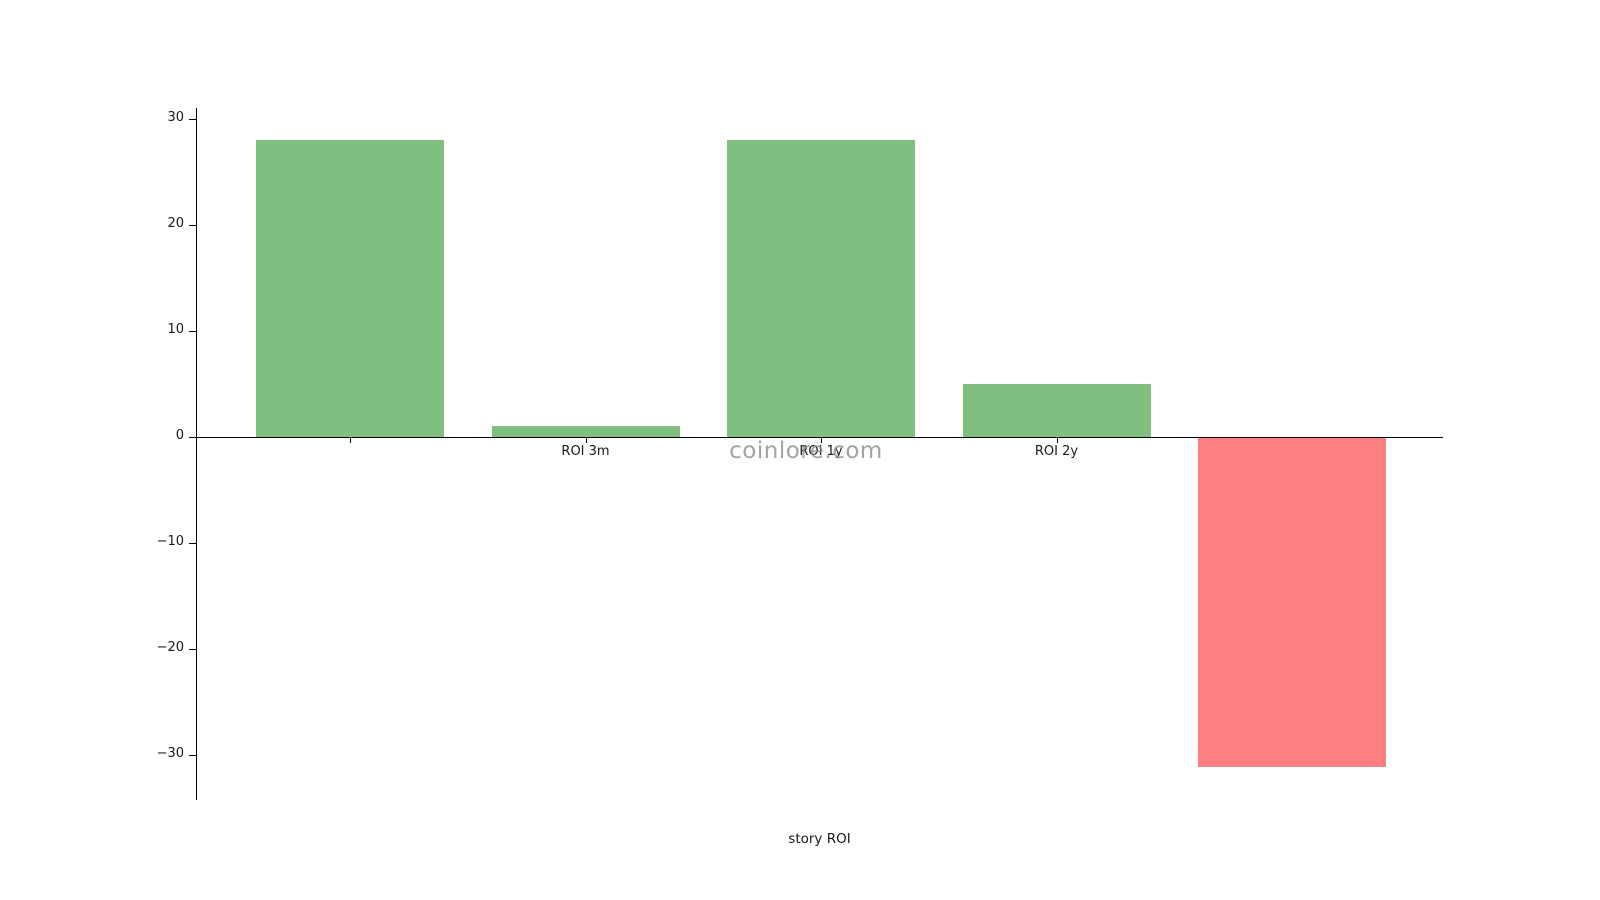  Describe the element at coordinates (585, 451) in the screenshot. I see `x-tick-label: ROI 3m` at that location.